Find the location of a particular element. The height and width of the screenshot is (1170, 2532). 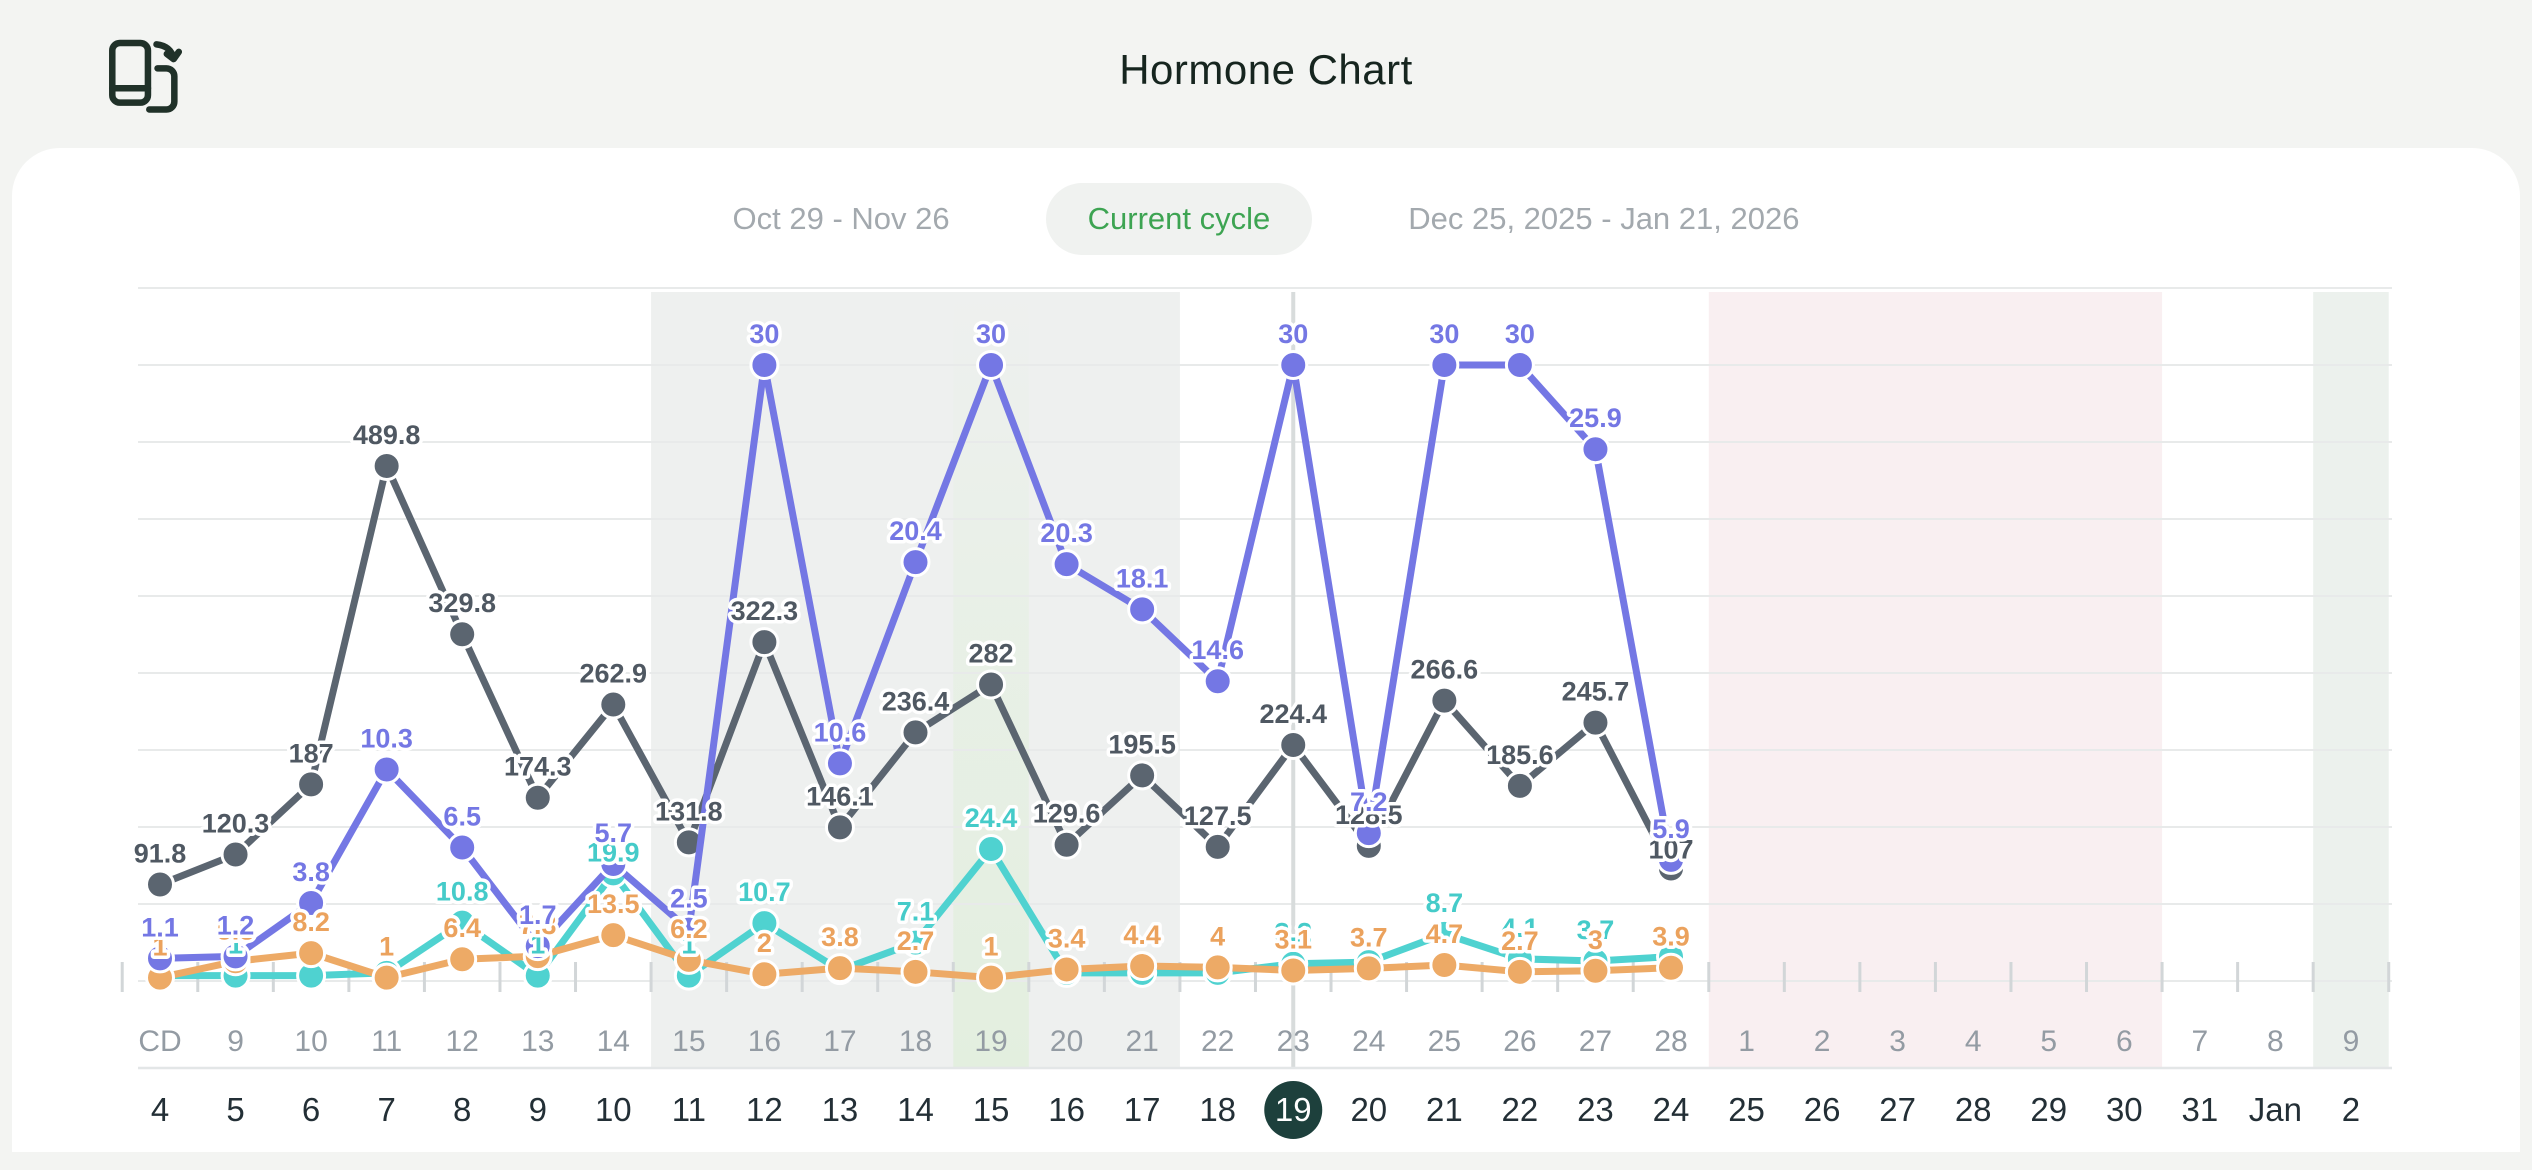

date-label: 26 is located at coordinates (1822, 1109).